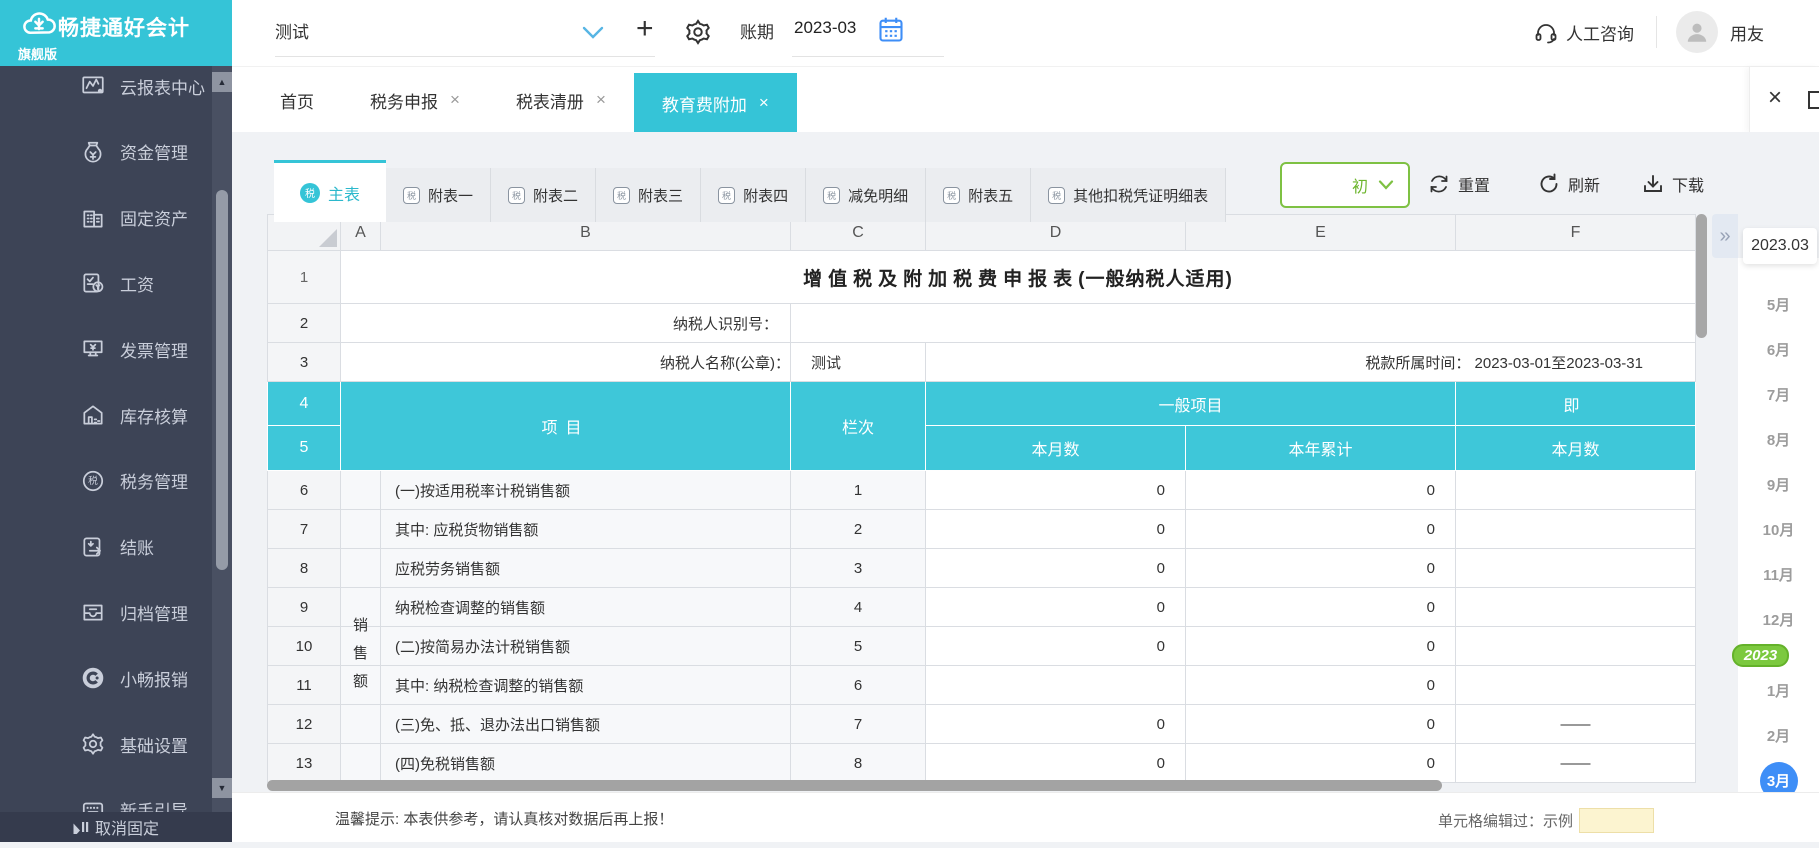 Image resolution: width=1819 pixels, height=848 pixels. Describe the element at coordinates (698, 32) in the screenshot. I see `gear-icon` at that location.